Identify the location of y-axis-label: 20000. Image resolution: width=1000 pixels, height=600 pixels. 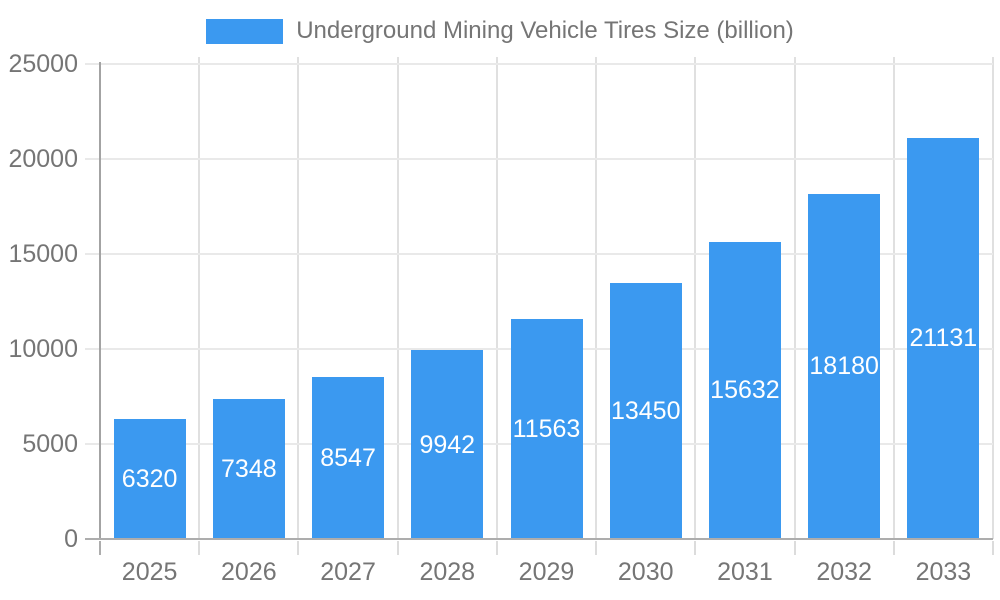
(43, 159).